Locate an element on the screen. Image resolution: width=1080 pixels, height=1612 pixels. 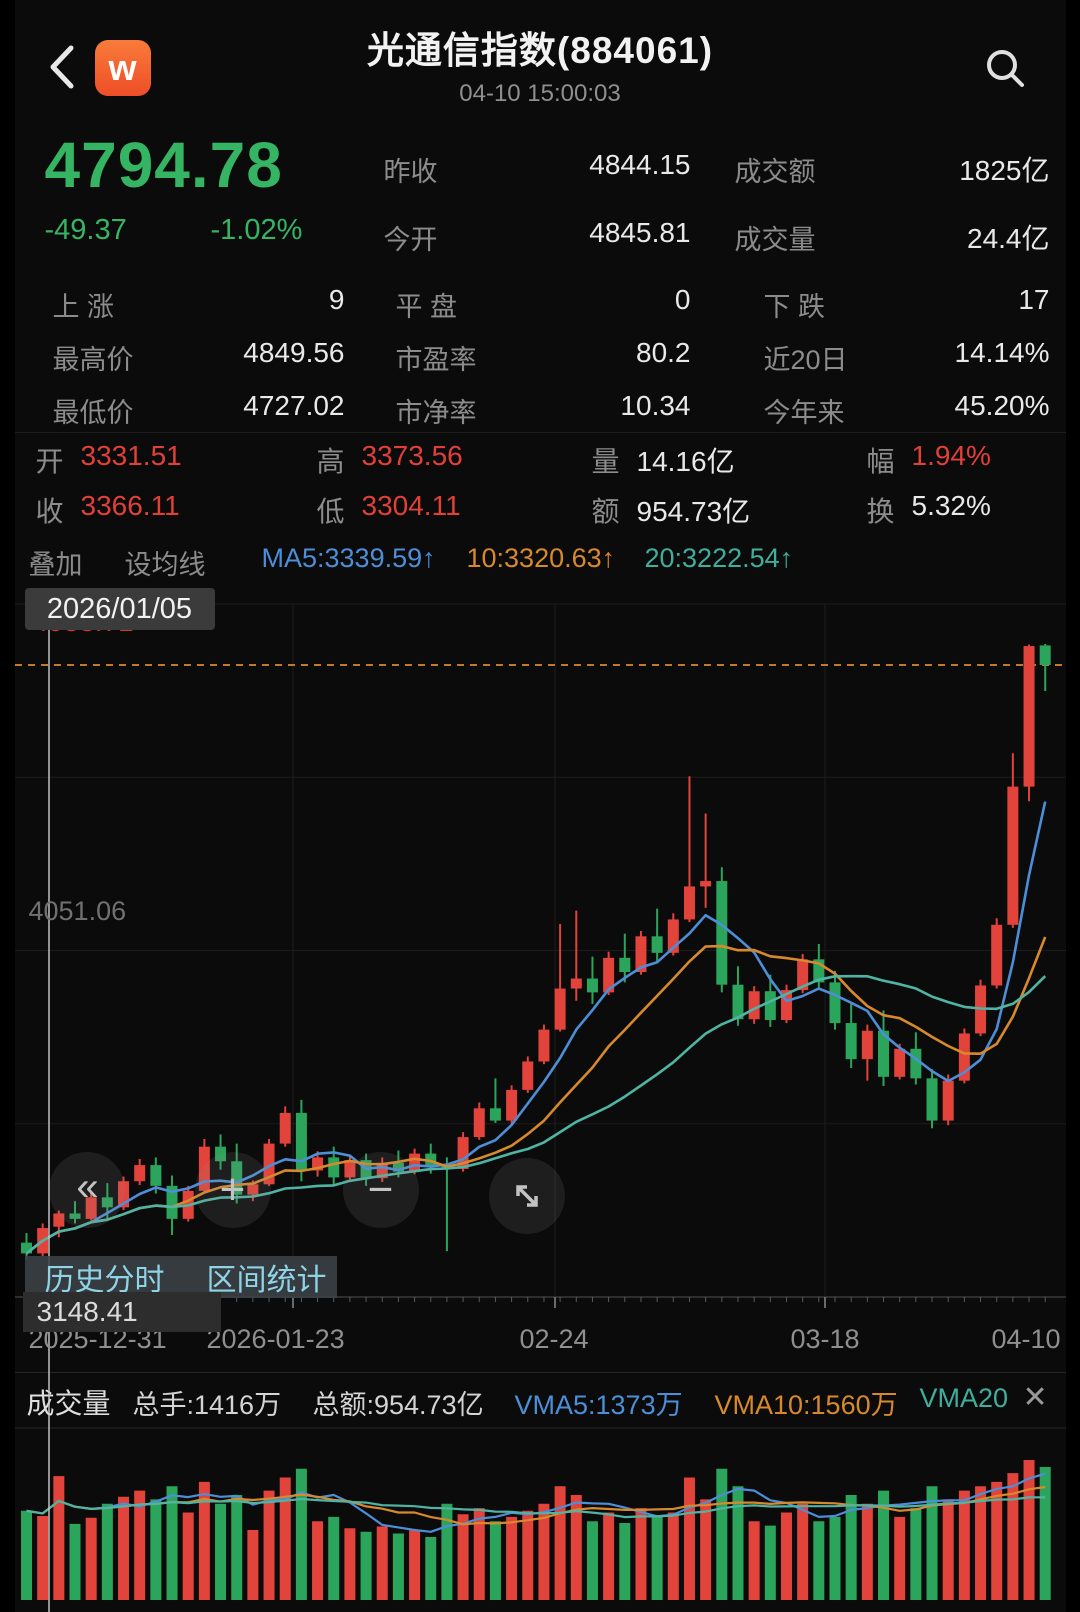
zoom-in-button: + is located at coordinates (232, 1190).